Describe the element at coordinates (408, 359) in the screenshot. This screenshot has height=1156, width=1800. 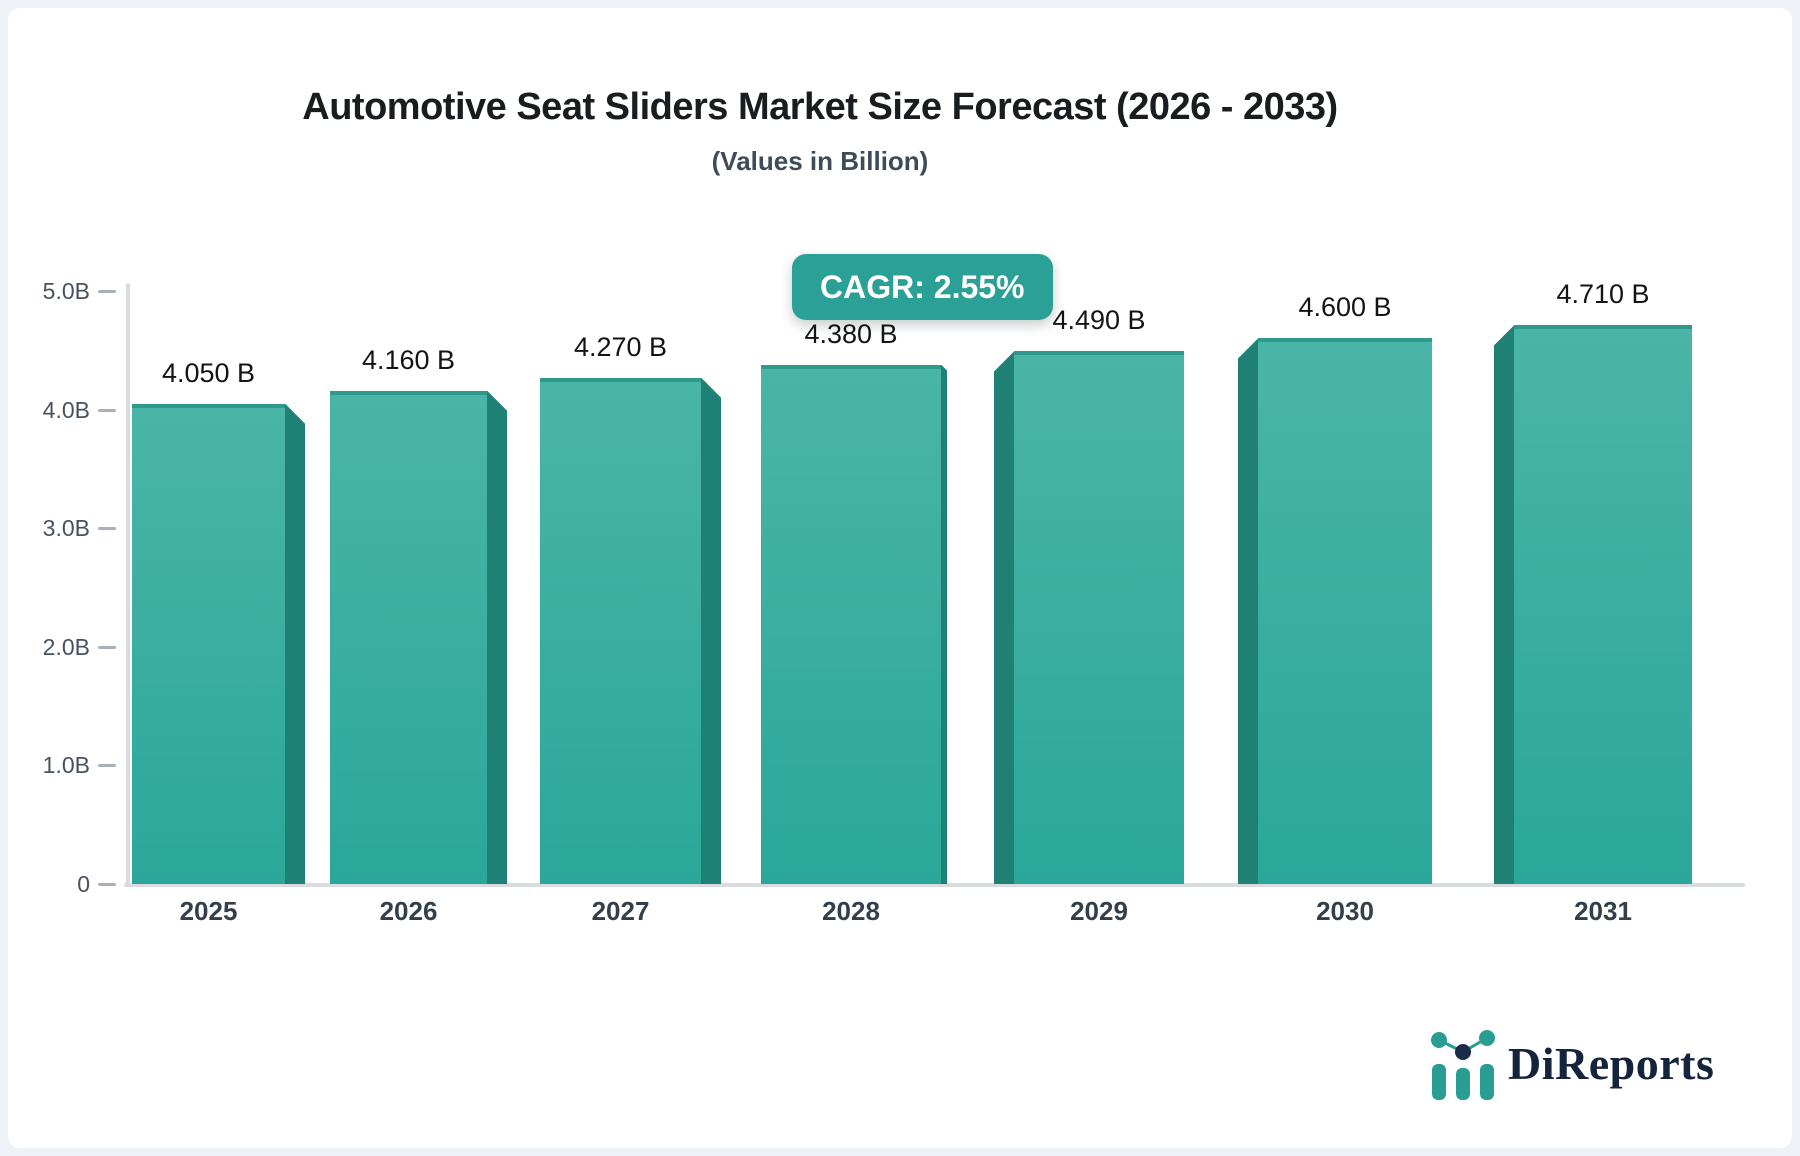
I see `bar-value-label: 4.160 B` at that location.